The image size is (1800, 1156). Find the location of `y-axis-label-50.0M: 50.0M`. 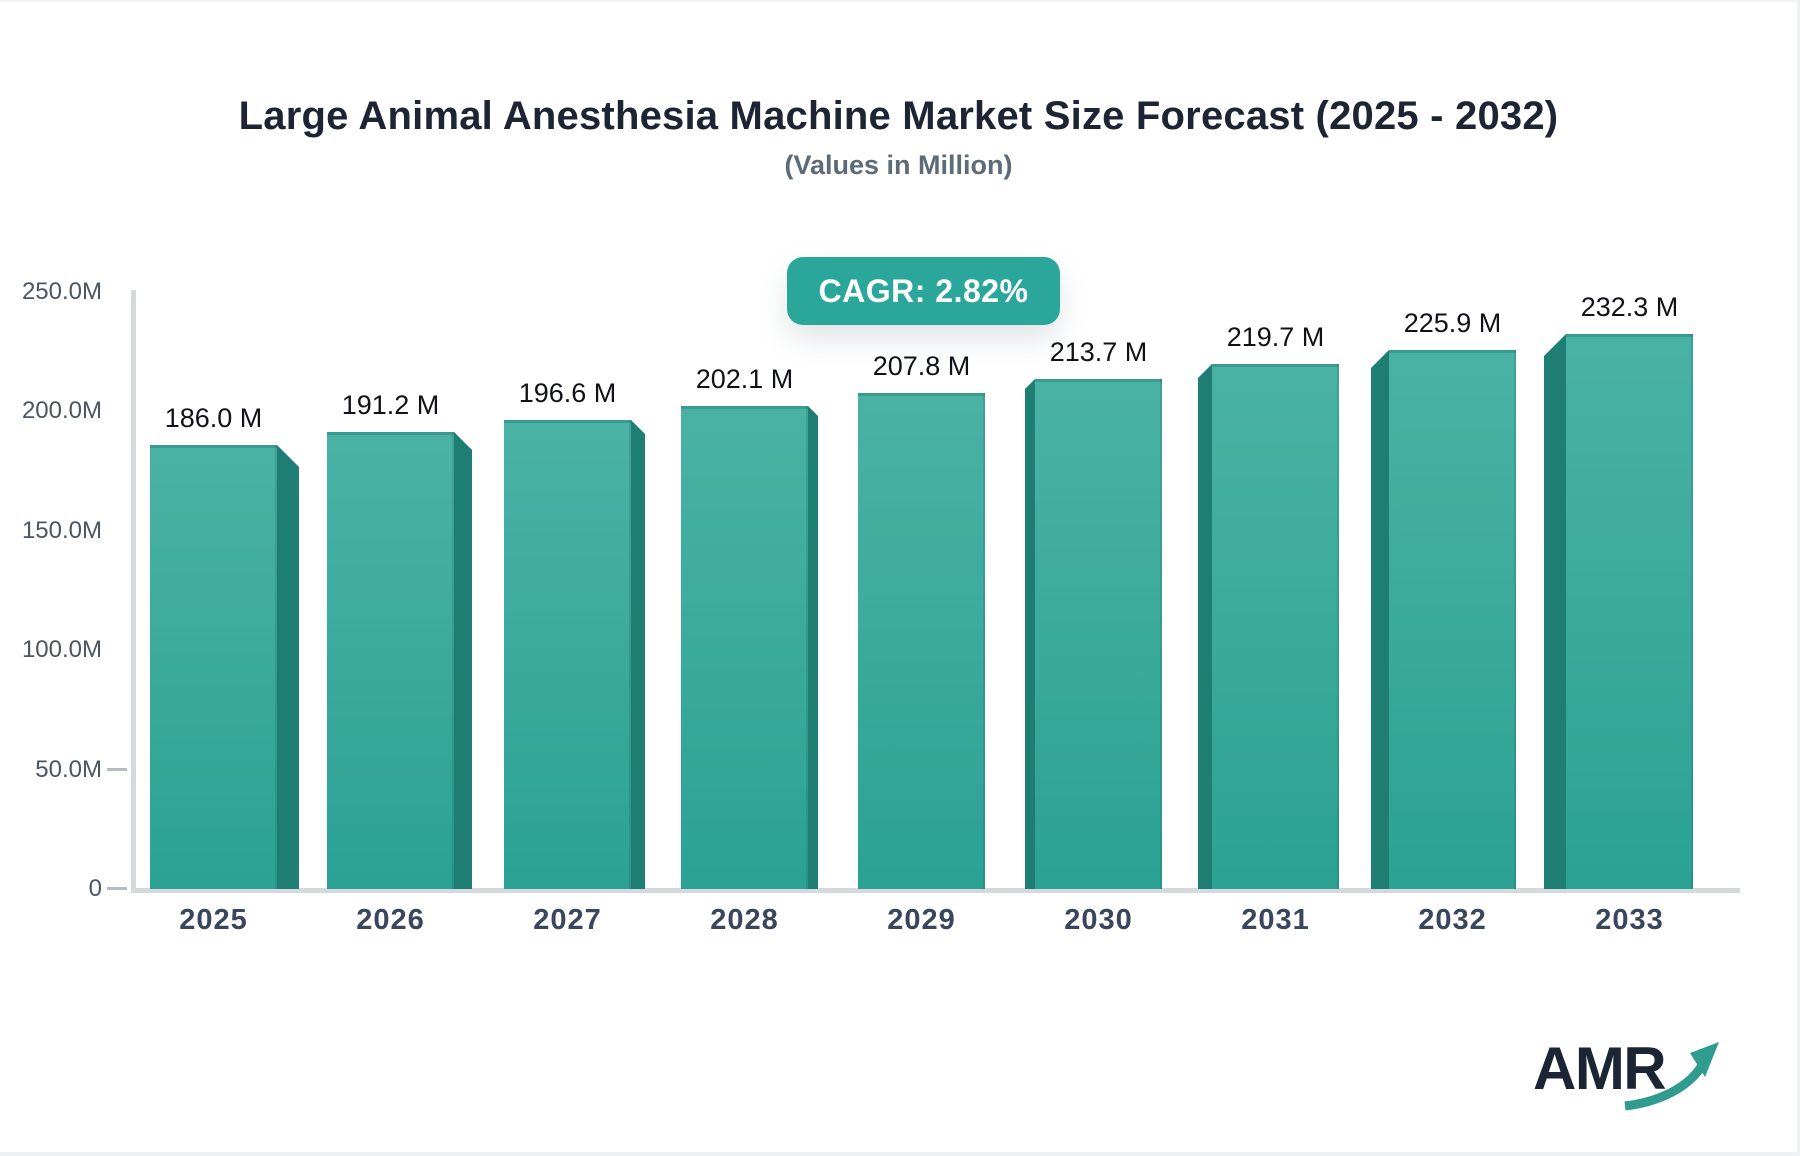

y-axis-label-50.0M: 50.0M is located at coordinates (68, 769).